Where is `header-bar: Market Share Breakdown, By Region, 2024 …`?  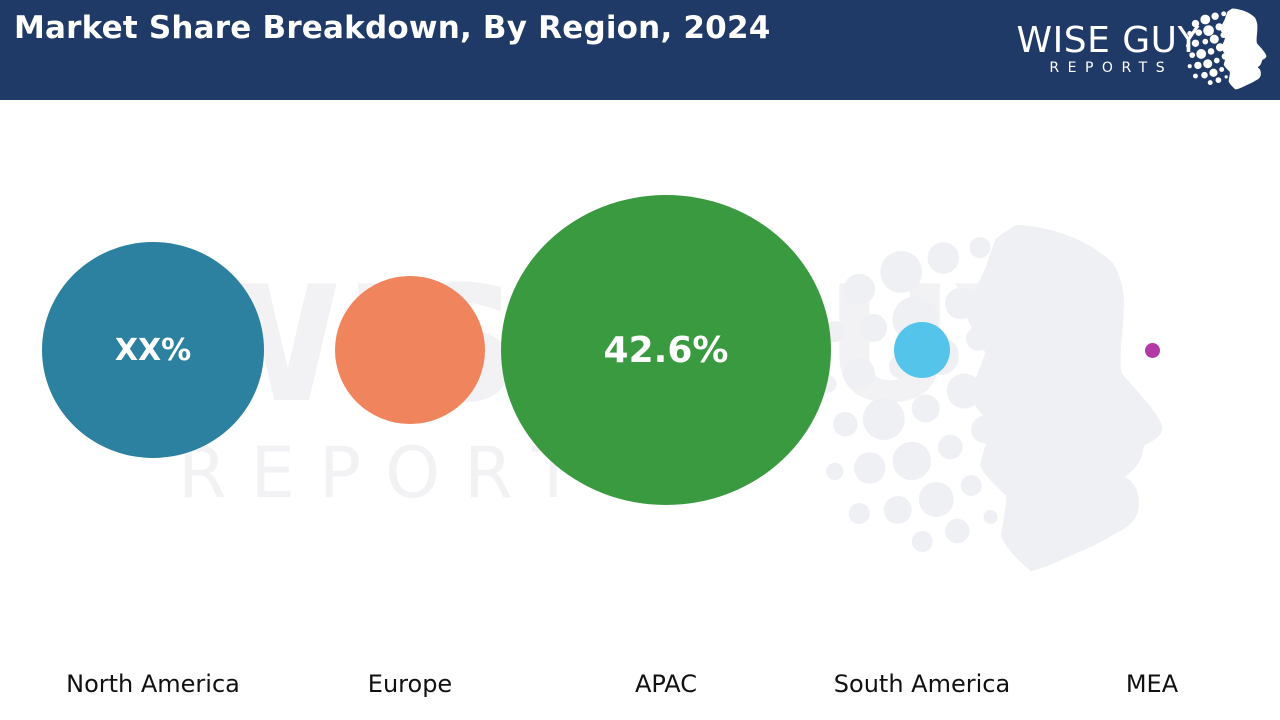
header-bar: Market Share Breakdown, By Region, 2024 … is located at coordinates (640, 50).